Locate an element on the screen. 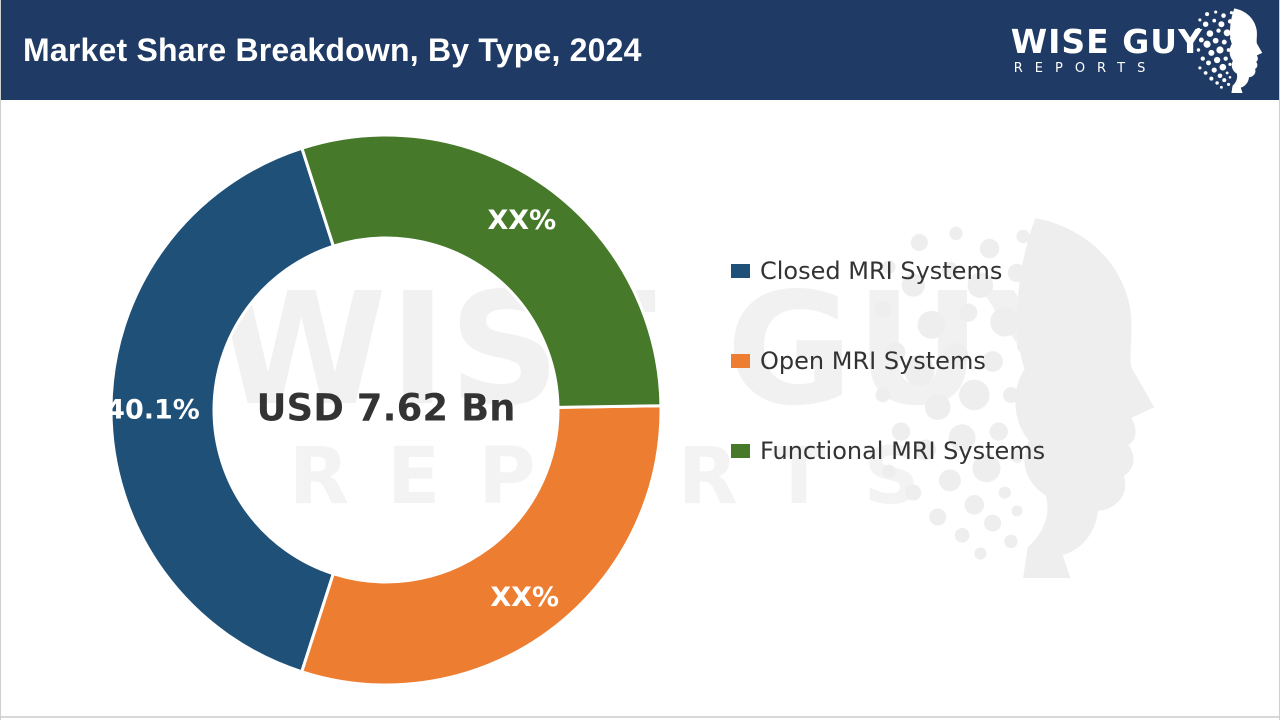  page-title: Market Share Breakdown, By Type, 2024 is located at coordinates (332, 49).